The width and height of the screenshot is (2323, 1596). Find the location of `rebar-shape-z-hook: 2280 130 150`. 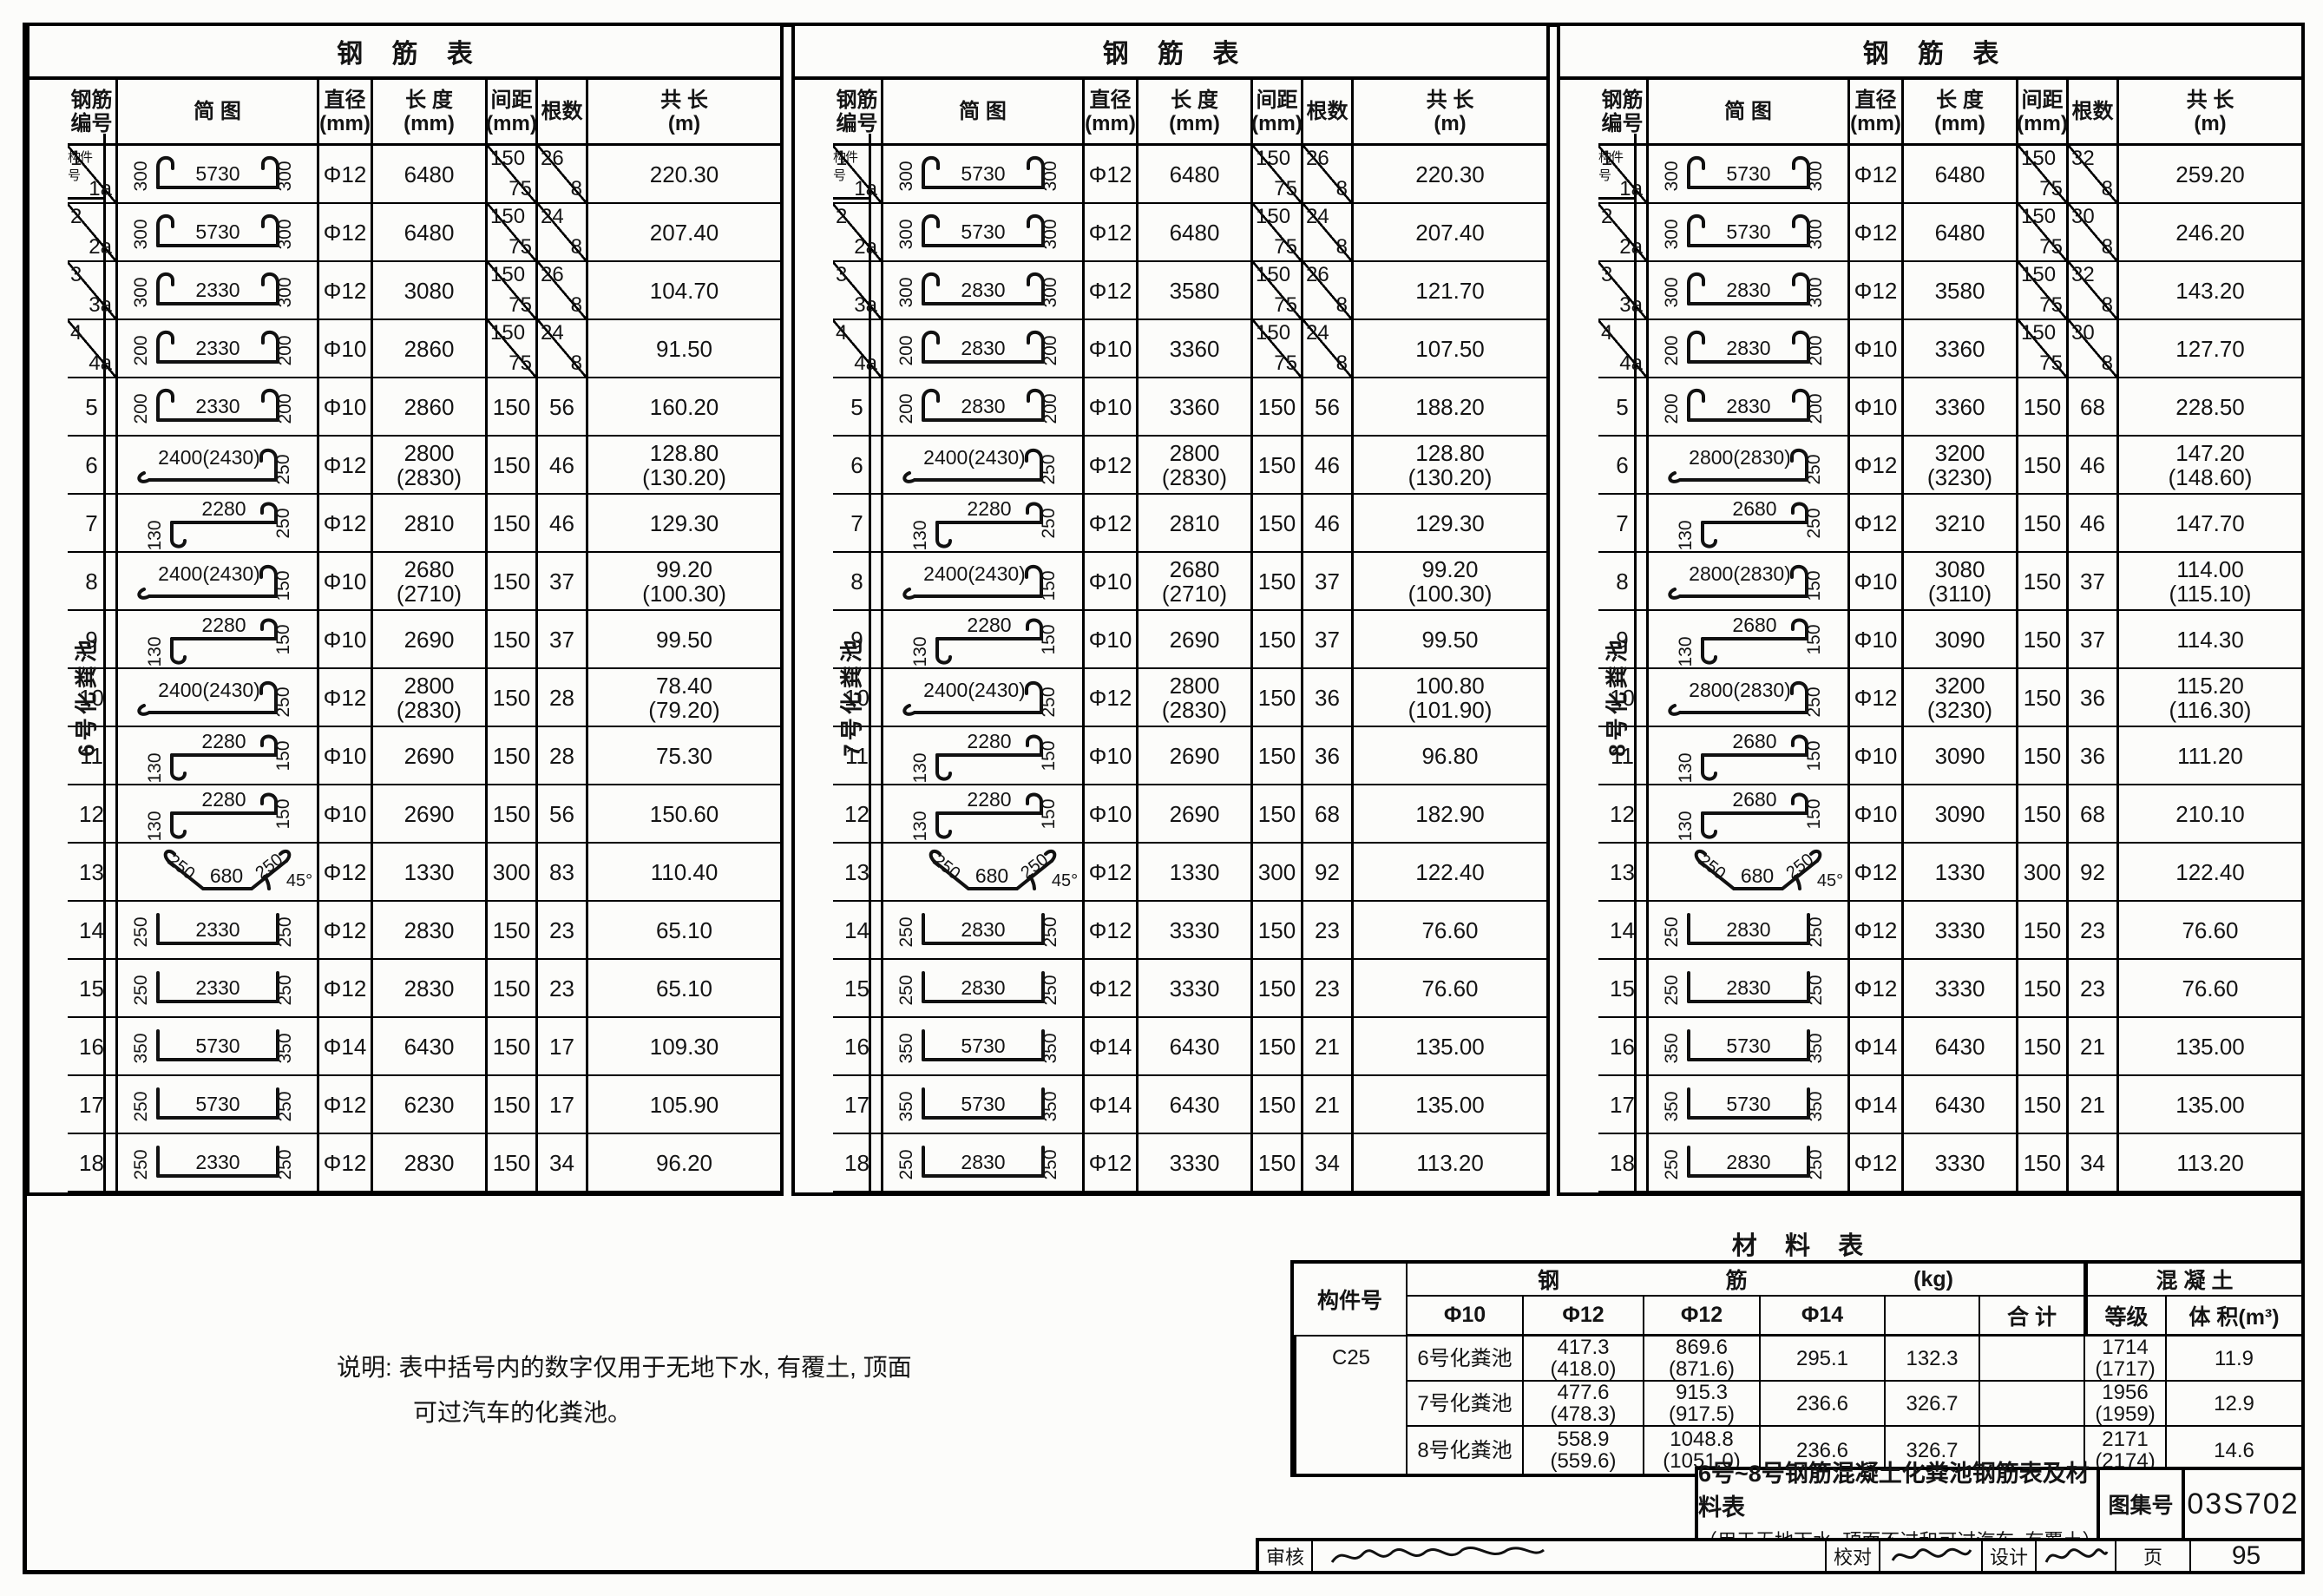

rebar-shape-z-hook: 2280 130 150 is located at coordinates (219, 640).